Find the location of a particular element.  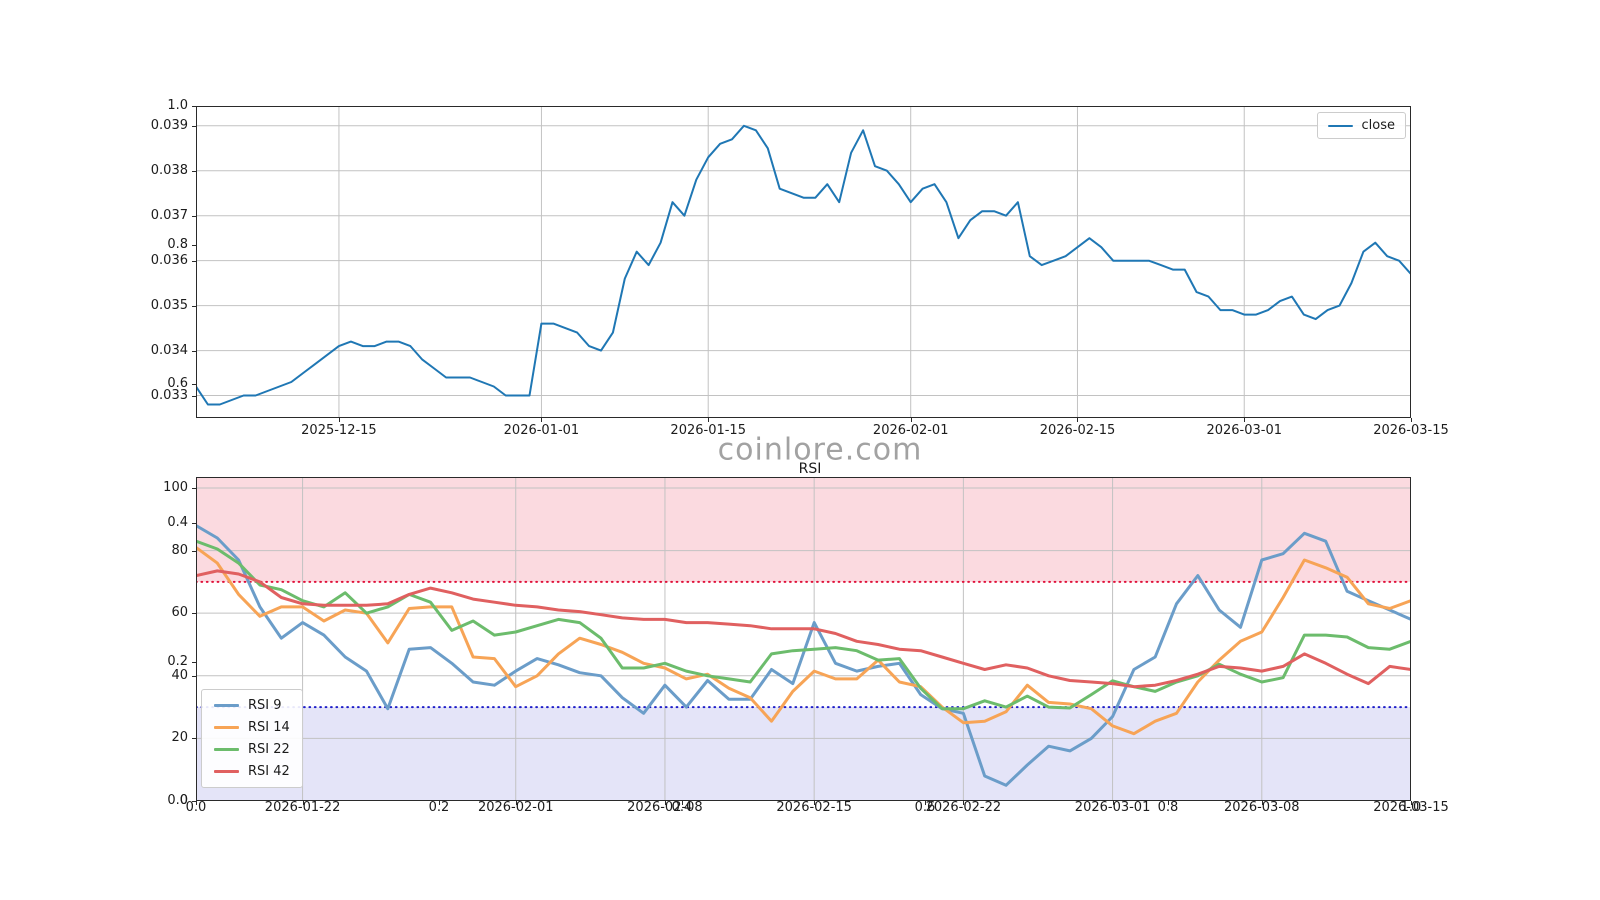

figure-y-tick-label: 0.8 is located at coordinates (177, 244).